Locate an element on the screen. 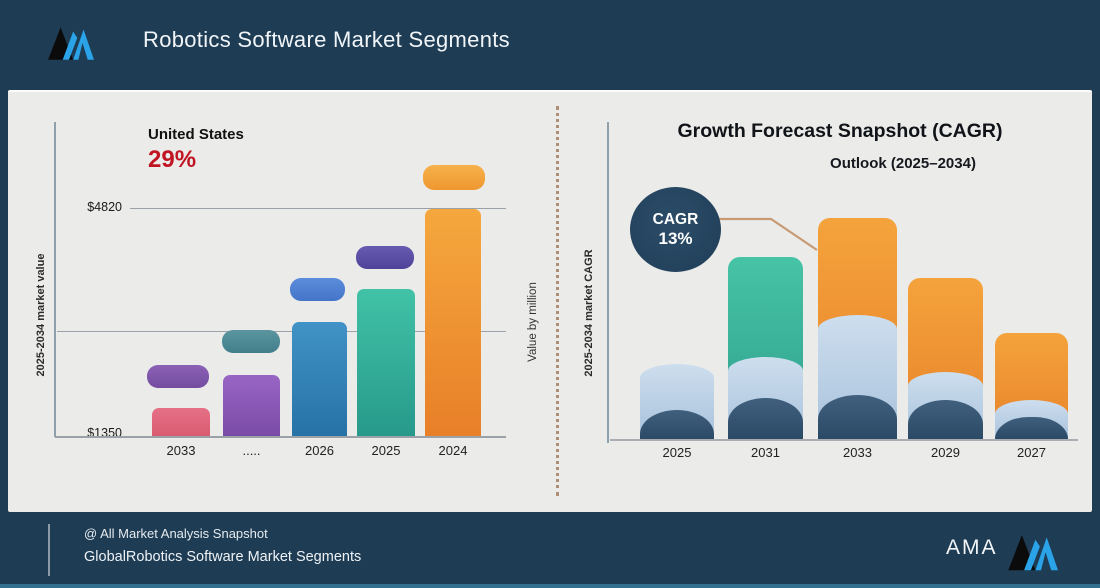  segment-navy-2033 is located at coordinates (857, 417).